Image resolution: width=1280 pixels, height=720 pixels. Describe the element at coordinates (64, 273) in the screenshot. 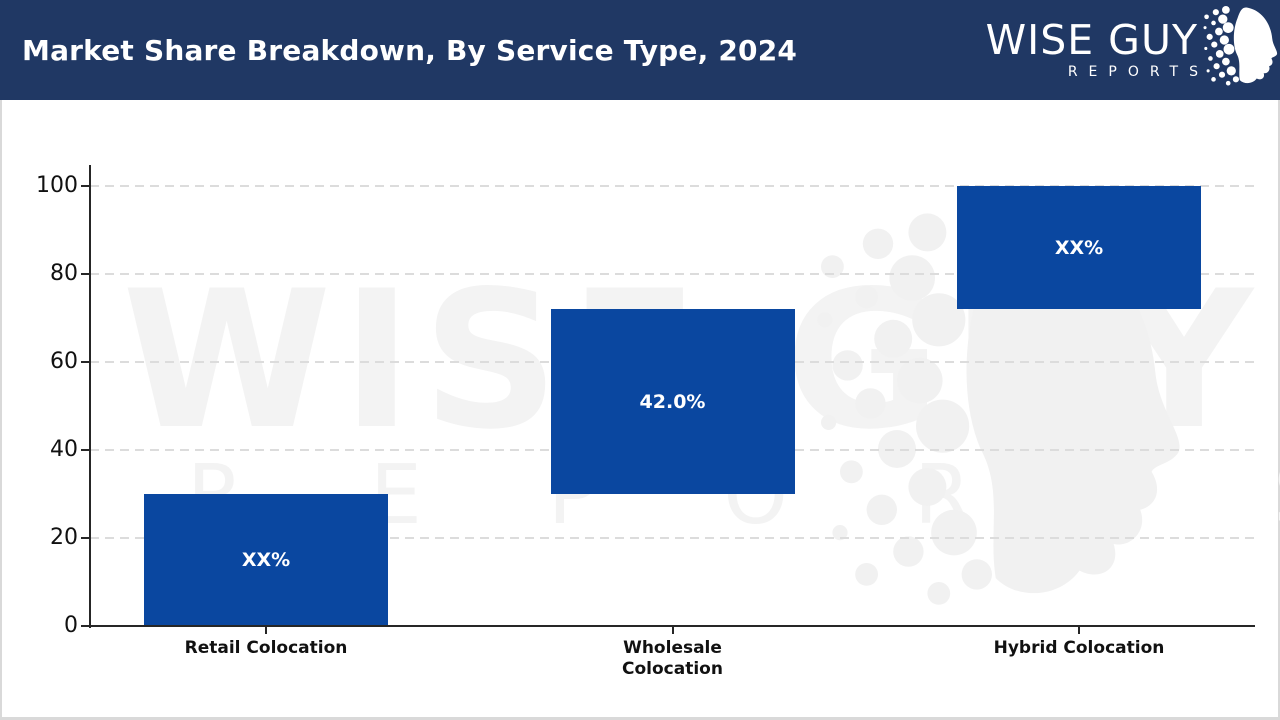

I see `y-tick-label-80: 80` at that location.